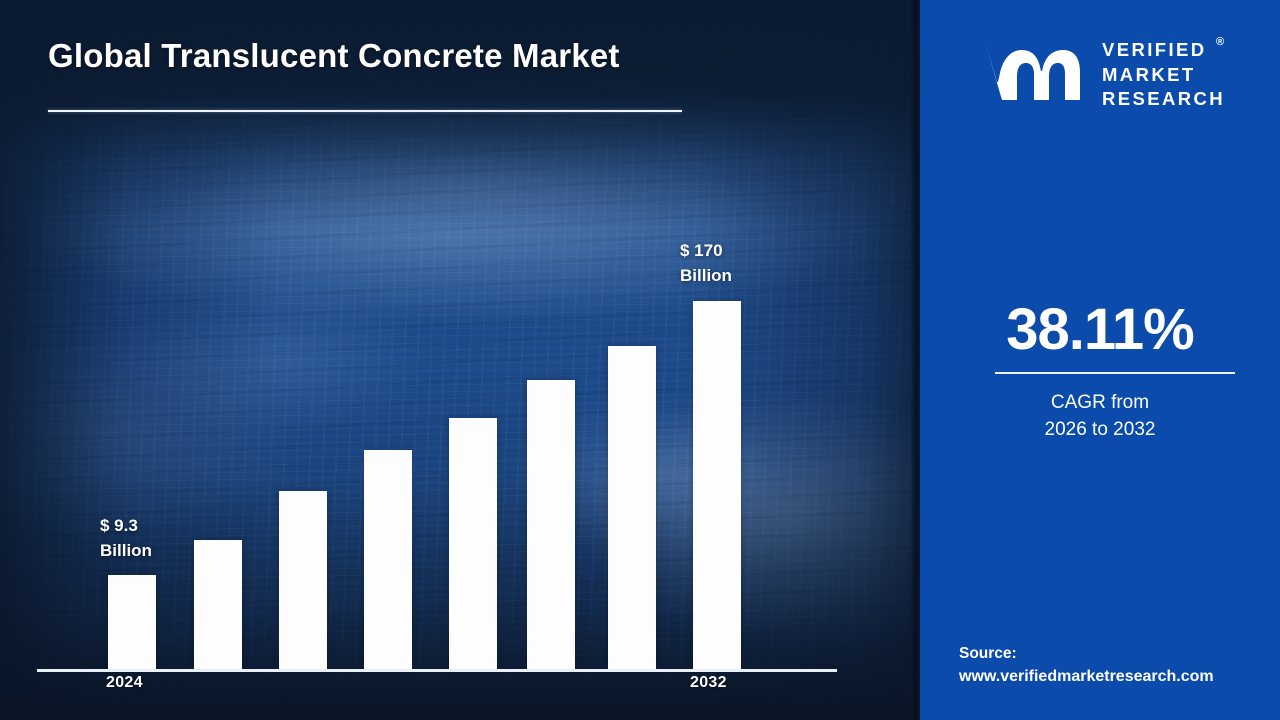  I want to click on title-block: Global Translucent Concrete Market, so click(398, 74).